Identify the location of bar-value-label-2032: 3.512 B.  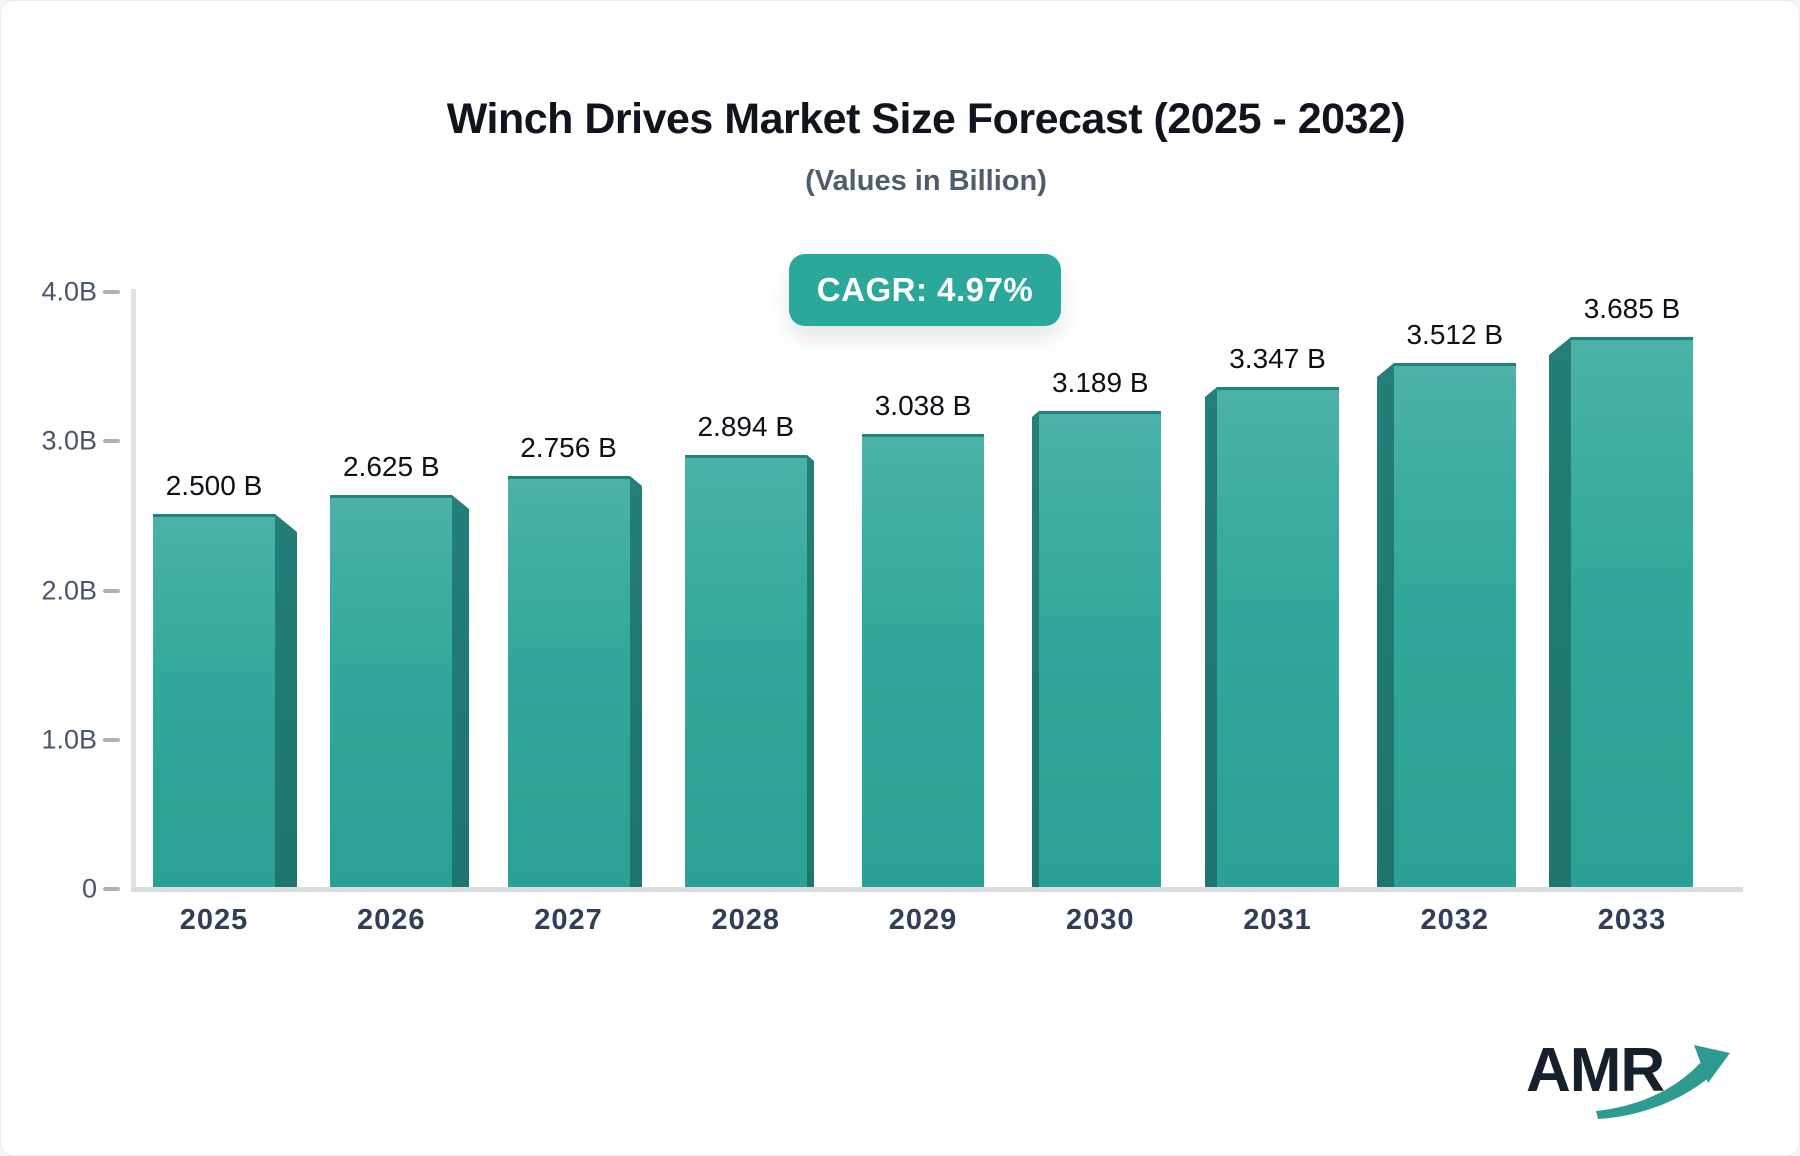
(1455, 334).